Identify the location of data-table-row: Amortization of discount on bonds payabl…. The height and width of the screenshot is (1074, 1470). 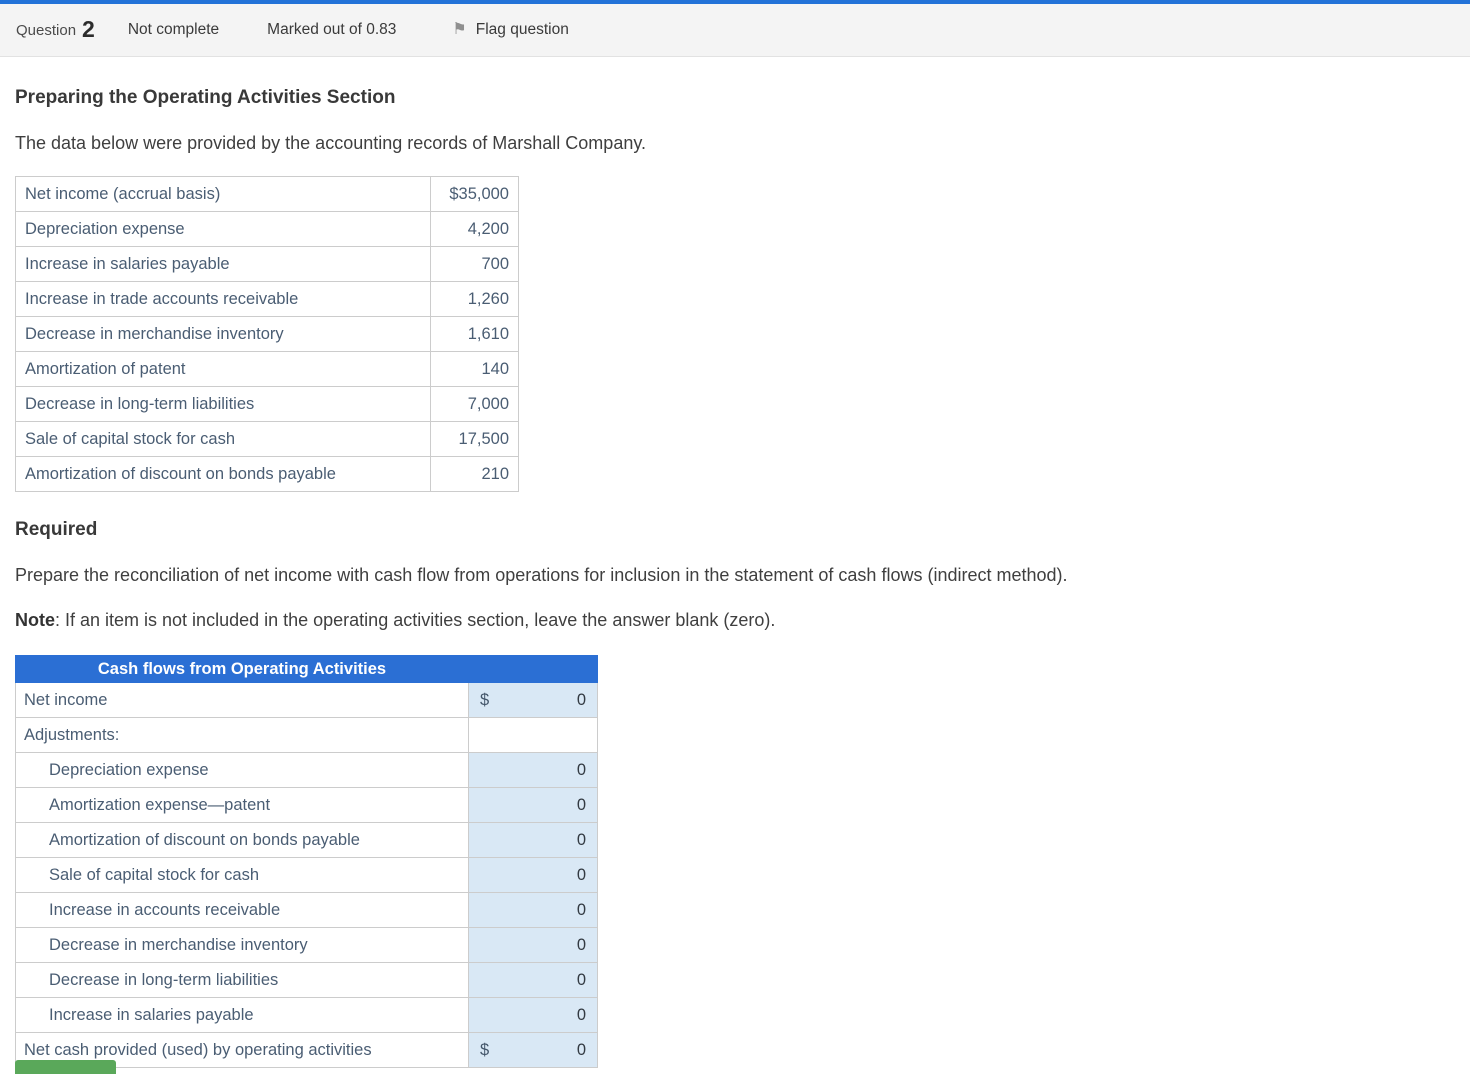
(267, 474).